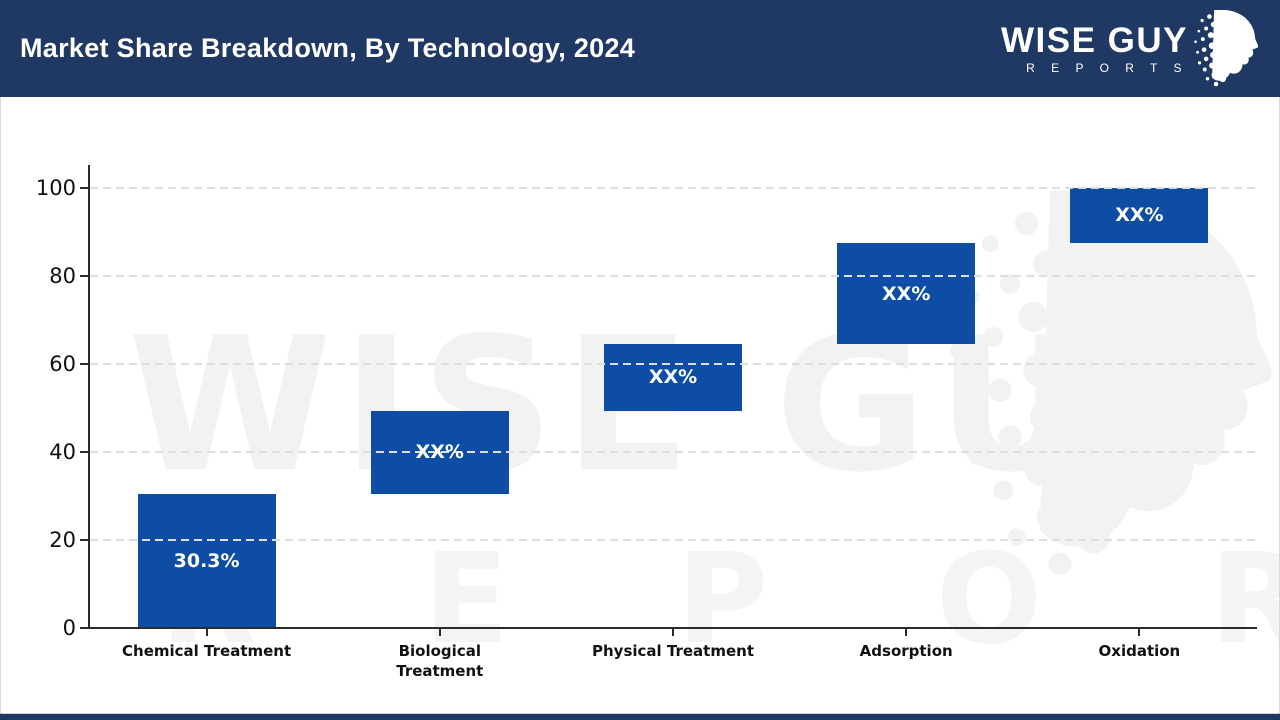  What do you see at coordinates (1139, 651) in the screenshot?
I see `x-category-label-oxidation: Oxidation` at bounding box center [1139, 651].